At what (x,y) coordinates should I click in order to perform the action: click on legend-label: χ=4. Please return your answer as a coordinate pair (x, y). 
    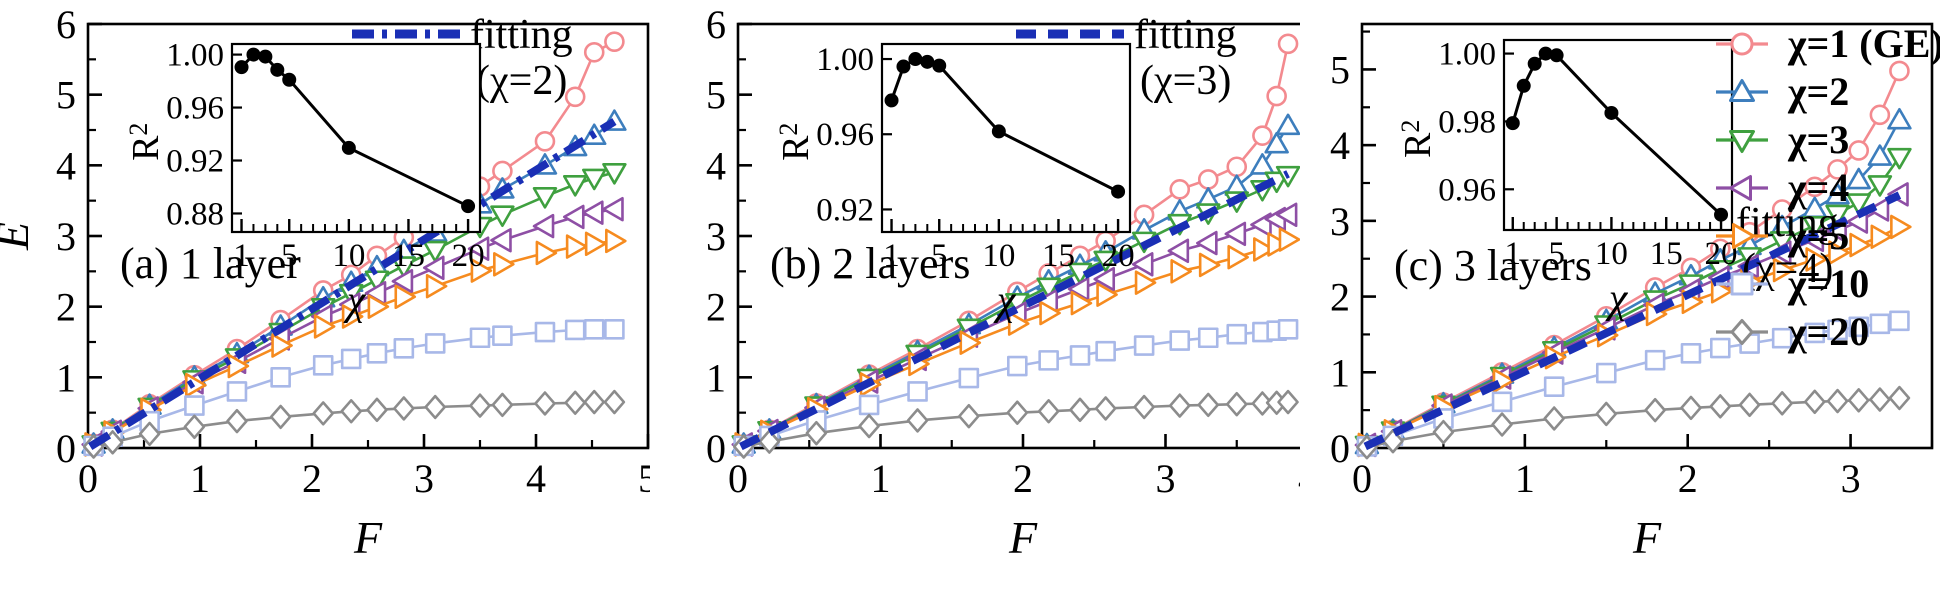
    Looking at the image, I should click on (1818, 187).